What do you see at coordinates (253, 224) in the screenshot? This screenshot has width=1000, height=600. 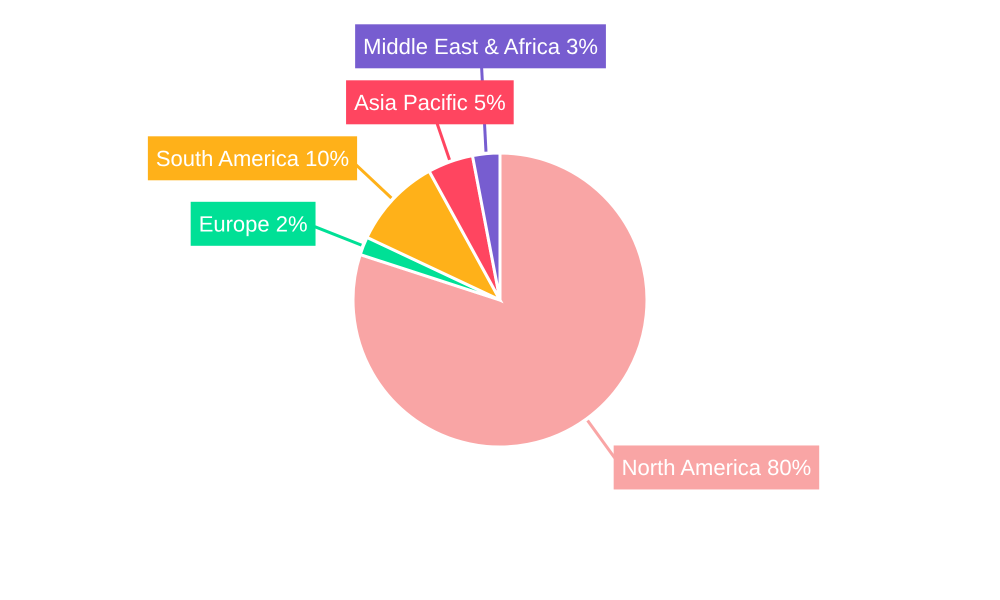 I see `slice-label: Europe 2%` at bounding box center [253, 224].